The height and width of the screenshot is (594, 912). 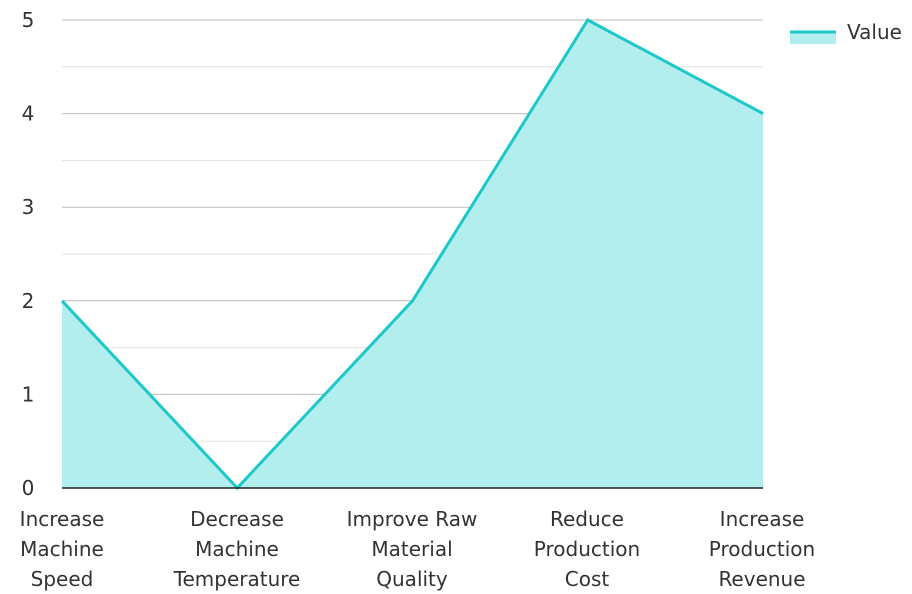 I want to click on legend: Value, so click(x=846, y=32).